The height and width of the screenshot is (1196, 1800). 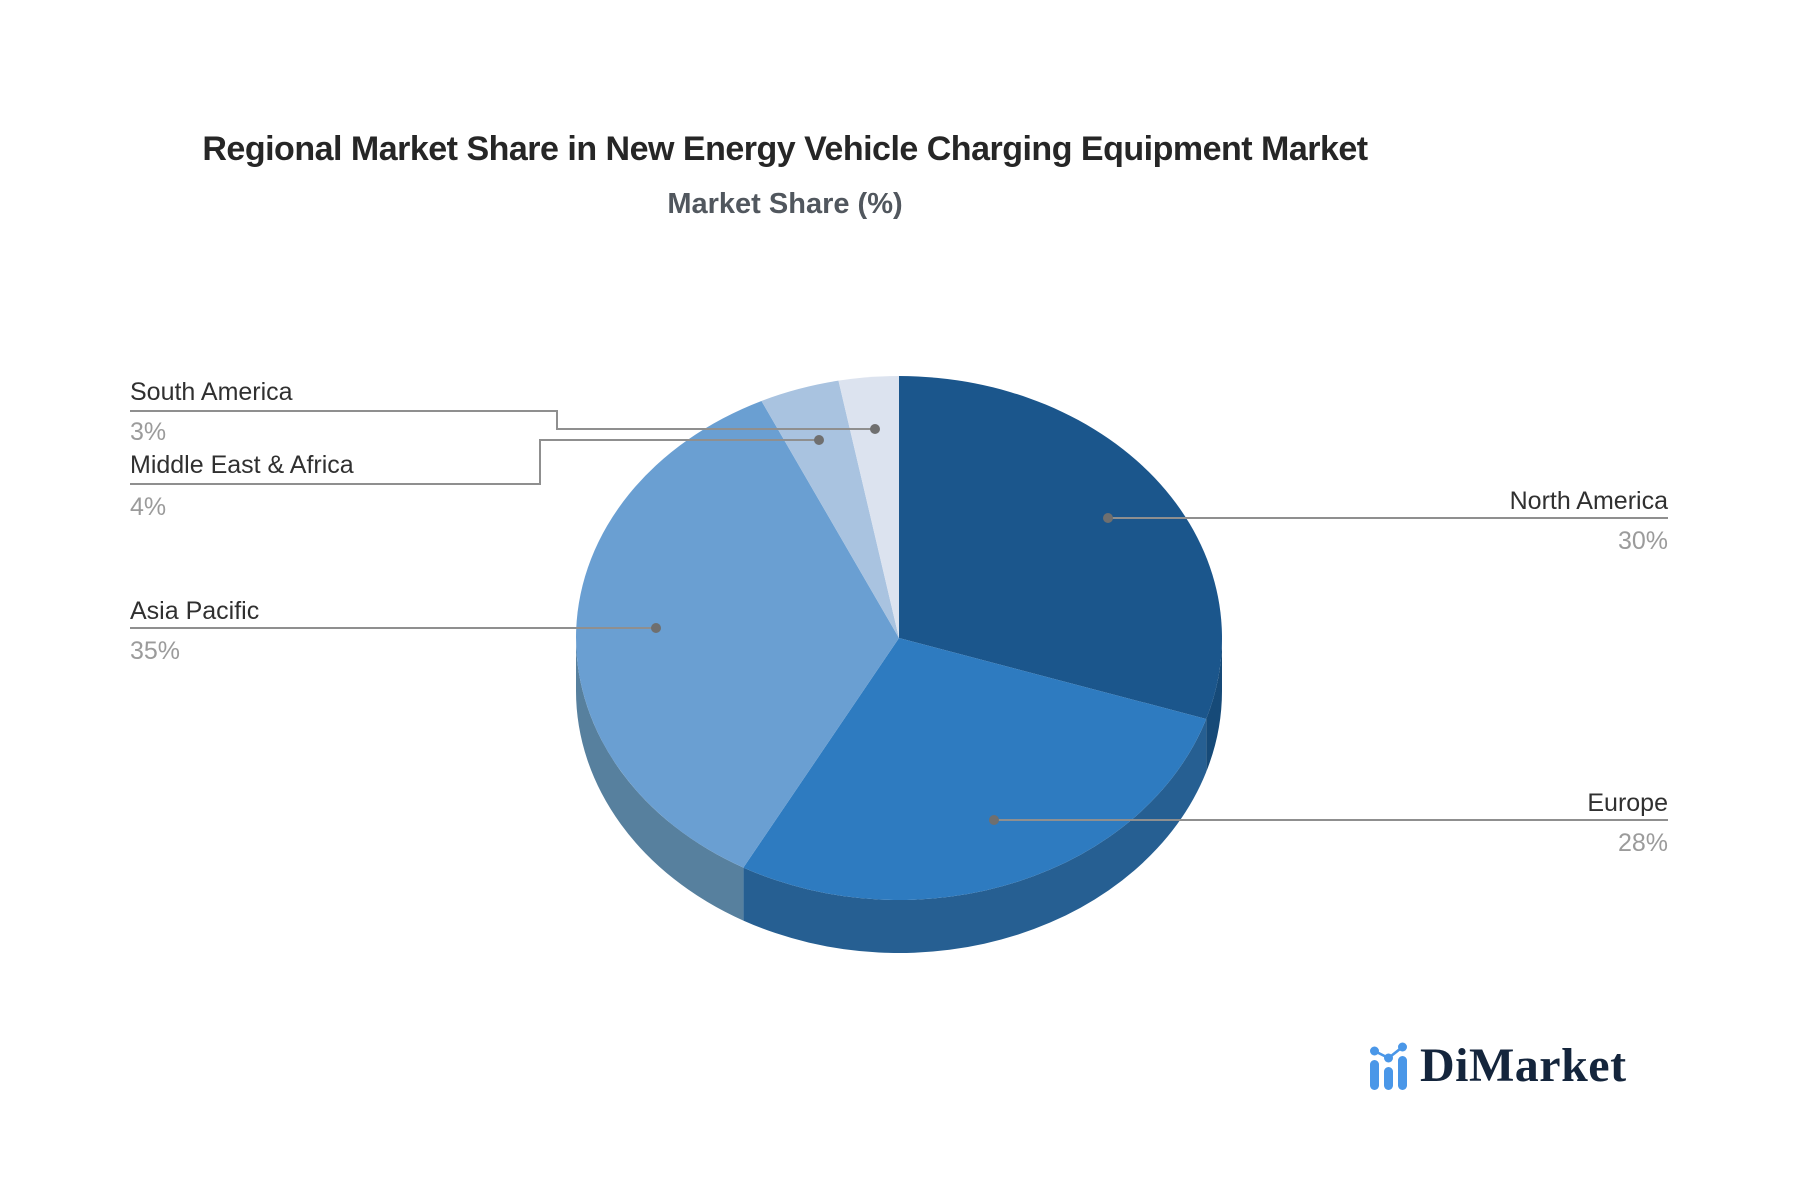 I want to click on dimarket-logo: DiMarket, so click(x=1496, y=1068).